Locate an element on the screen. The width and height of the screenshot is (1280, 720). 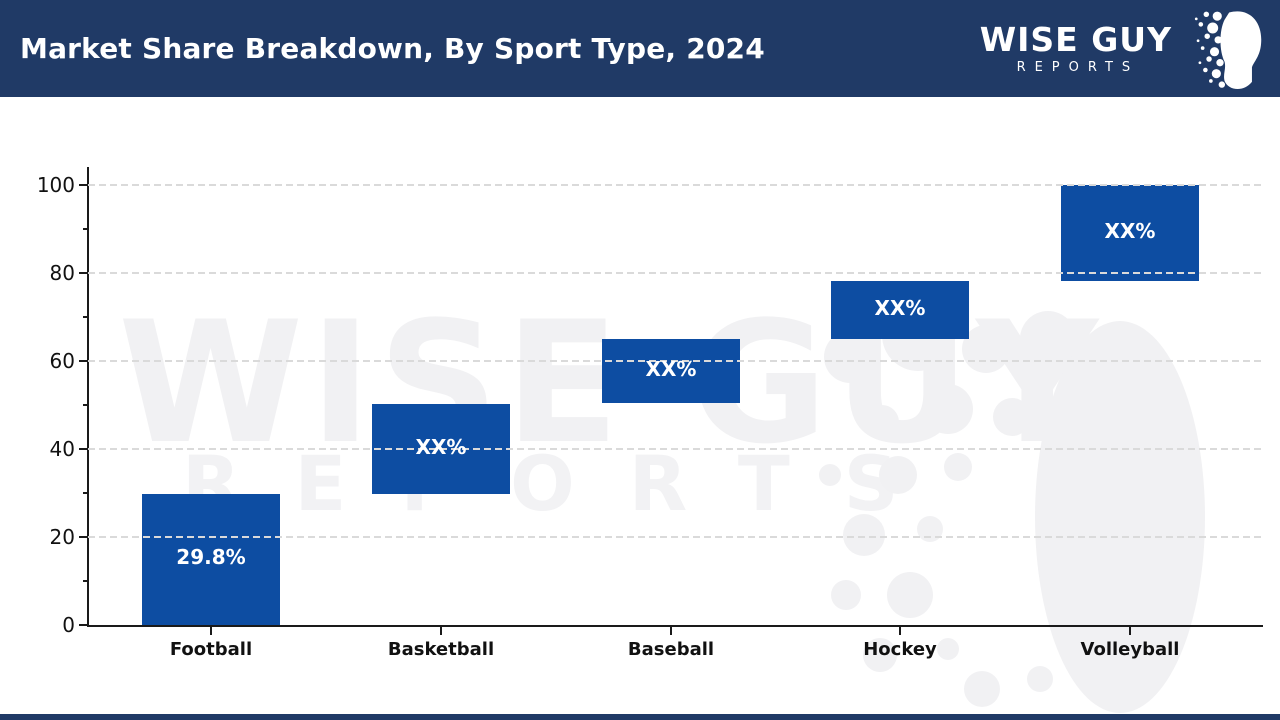
logo-text: WISE GUY REPORTS is located at coordinates (1076, 48).